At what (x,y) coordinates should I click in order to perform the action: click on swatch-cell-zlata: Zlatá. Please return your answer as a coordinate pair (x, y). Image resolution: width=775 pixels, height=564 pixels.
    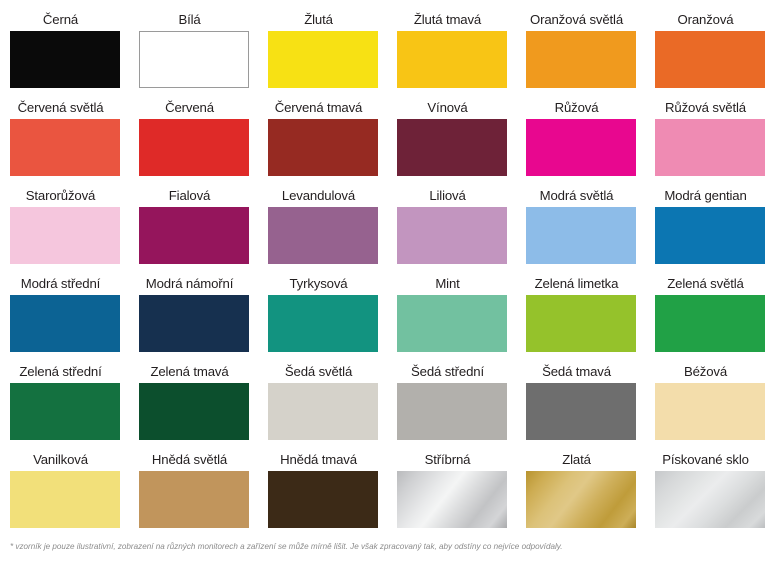
    Looking at the image, I should click on (581, 492).